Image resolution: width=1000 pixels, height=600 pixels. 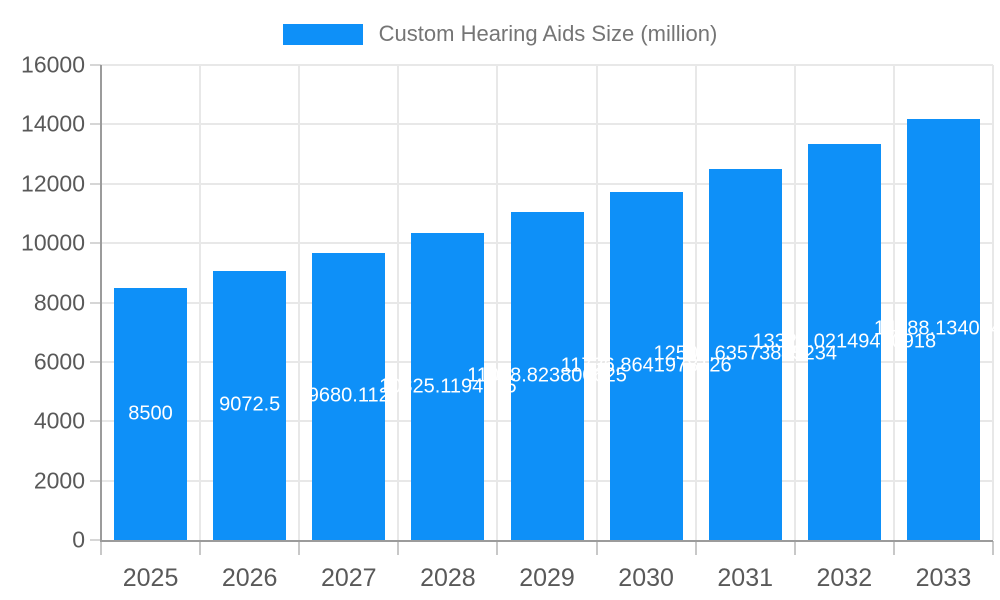 I want to click on bar-2025, so click(x=151, y=413).